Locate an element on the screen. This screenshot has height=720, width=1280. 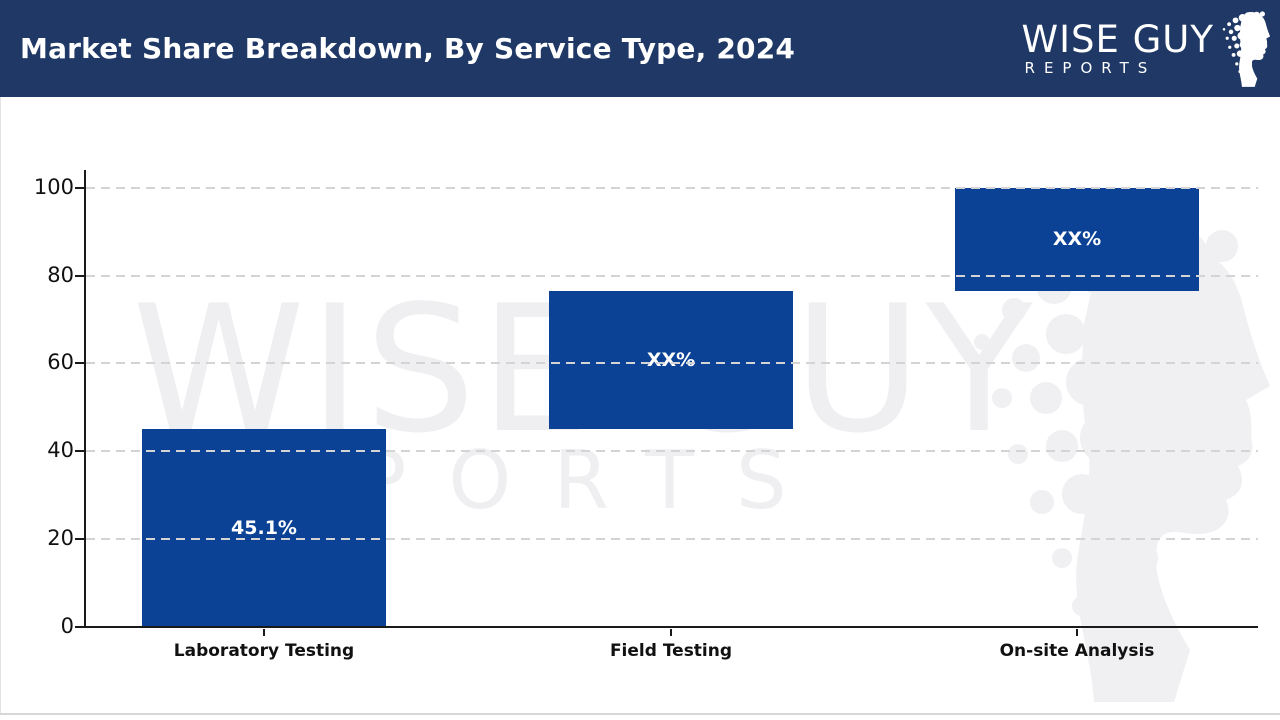
x-tick-mark-on-site-analysis is located at coordinates (1077, 632).